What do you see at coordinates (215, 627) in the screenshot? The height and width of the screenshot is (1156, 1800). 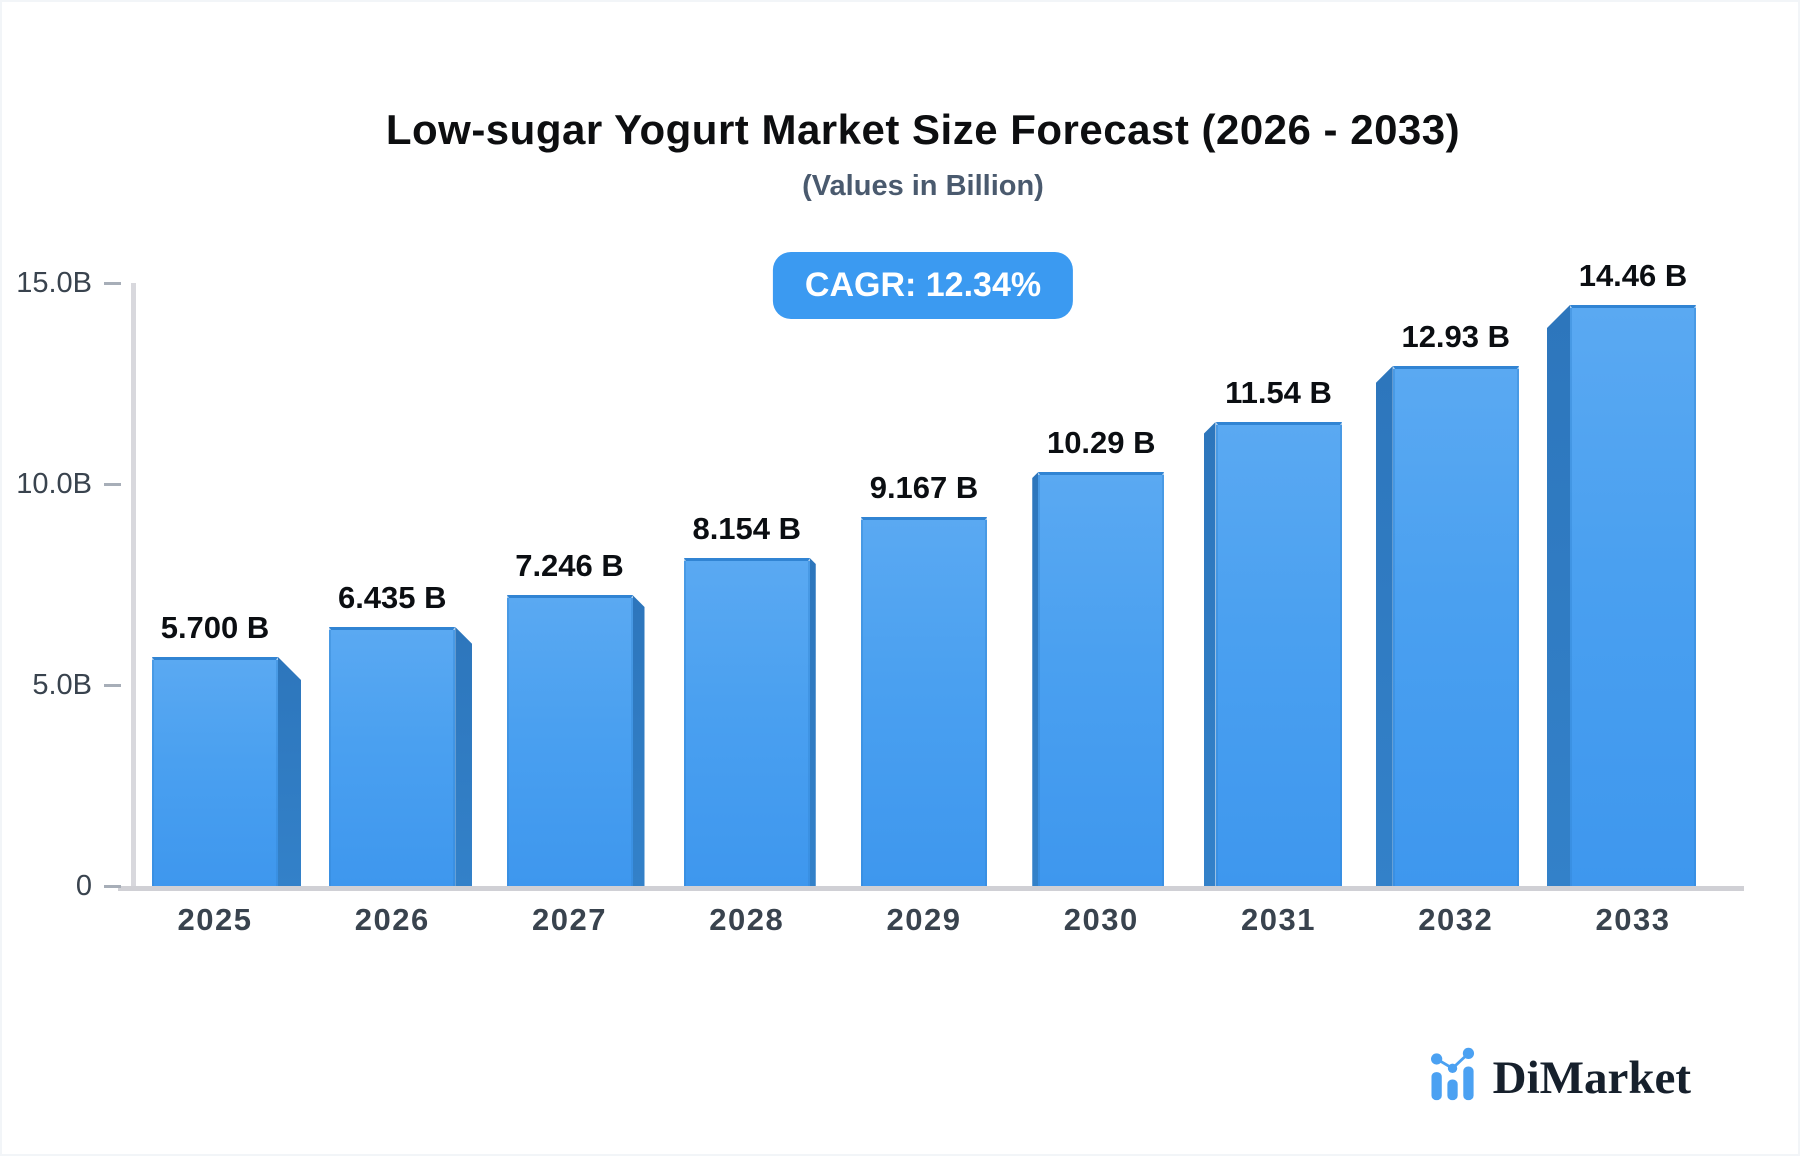 I see `bar-value-label: 5.700 B` at bounding box center [215, 627].